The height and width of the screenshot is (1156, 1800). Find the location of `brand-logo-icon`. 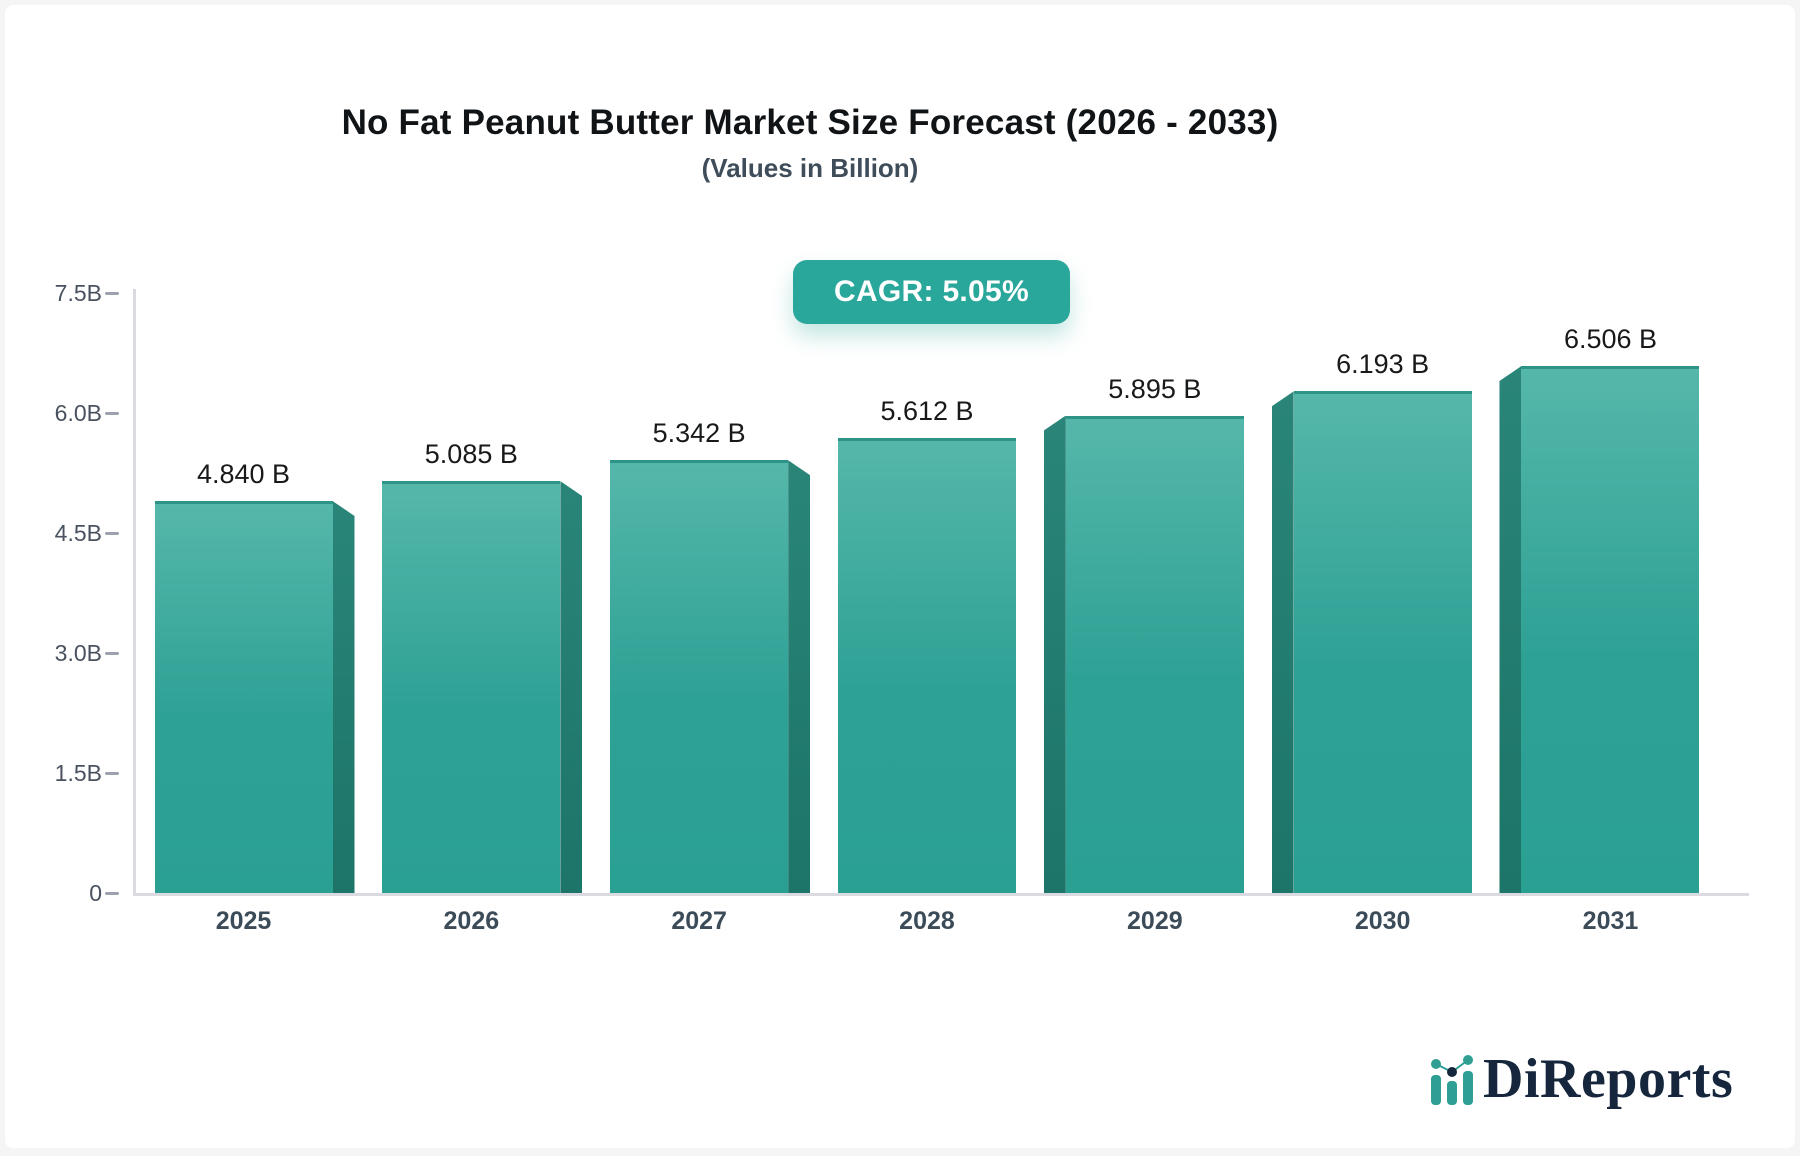

brand-logo-icon is located at coordinates (1452, 1080).